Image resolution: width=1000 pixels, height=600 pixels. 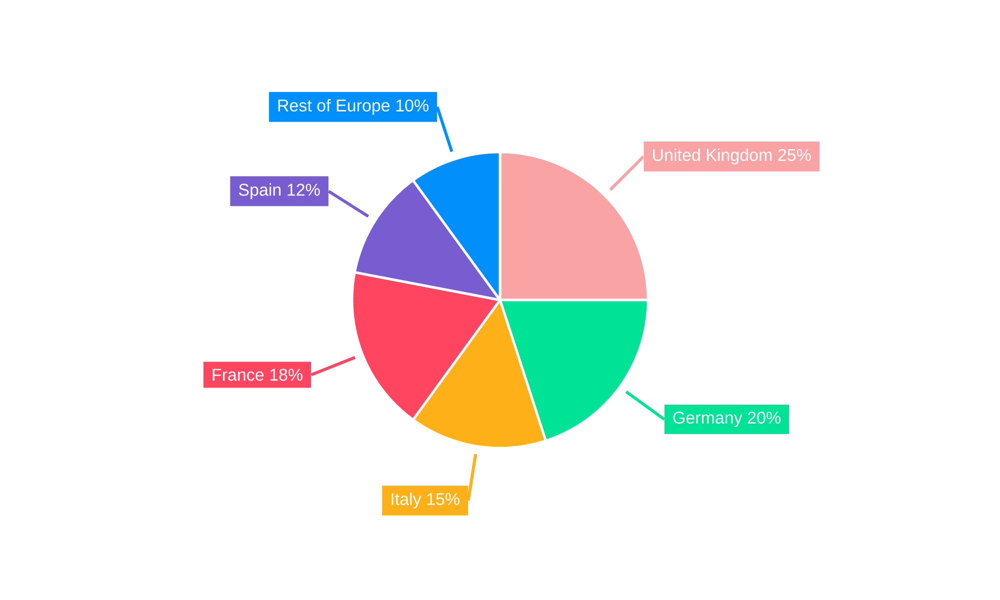 What do you see at coordinates (712, 156) in the screenshot?
I see `slice-label: United Kingdom` at bounding box center [712, 156].